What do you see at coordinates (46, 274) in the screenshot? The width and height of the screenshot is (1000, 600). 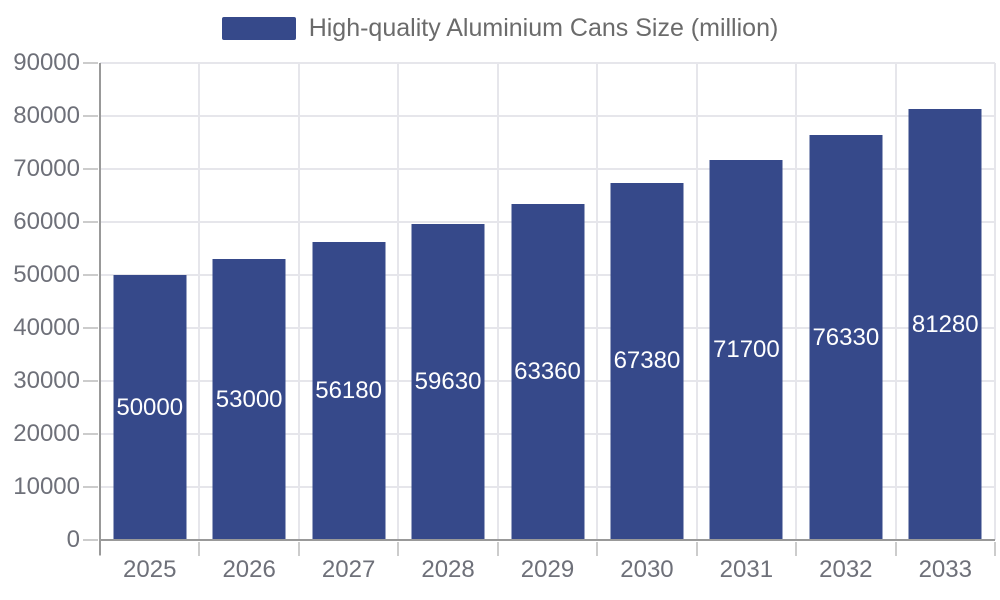 I see `y-axis-tick-label: 50000` at bounding box center [46, 274].